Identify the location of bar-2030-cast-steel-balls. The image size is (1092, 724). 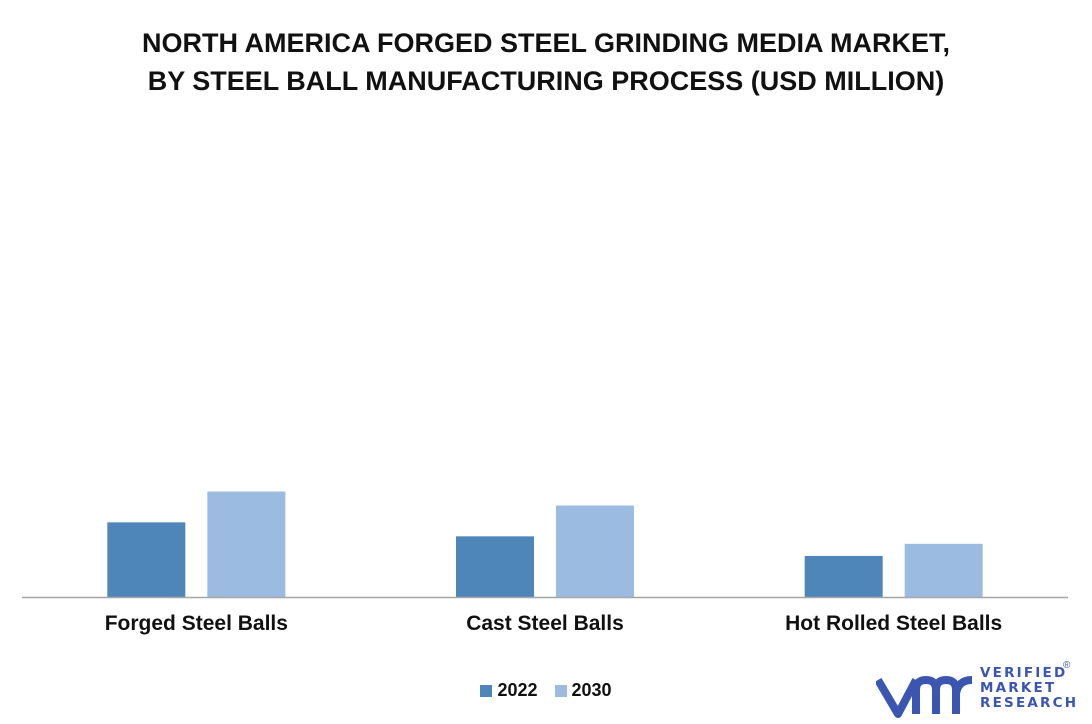
(595, 551).